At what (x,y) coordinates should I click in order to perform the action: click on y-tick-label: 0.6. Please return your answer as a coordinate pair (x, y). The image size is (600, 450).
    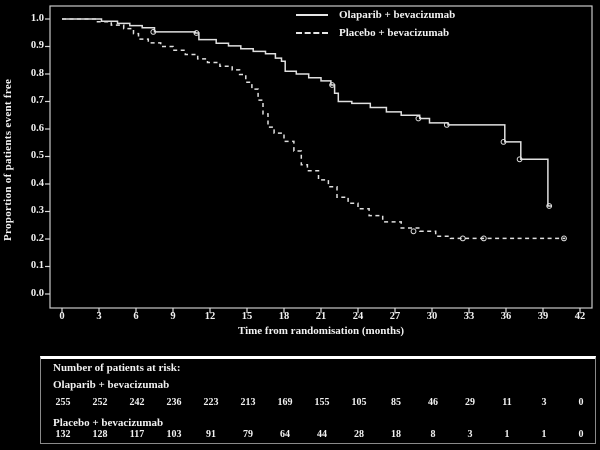
    Looking at the image, I should click on (37, 128).